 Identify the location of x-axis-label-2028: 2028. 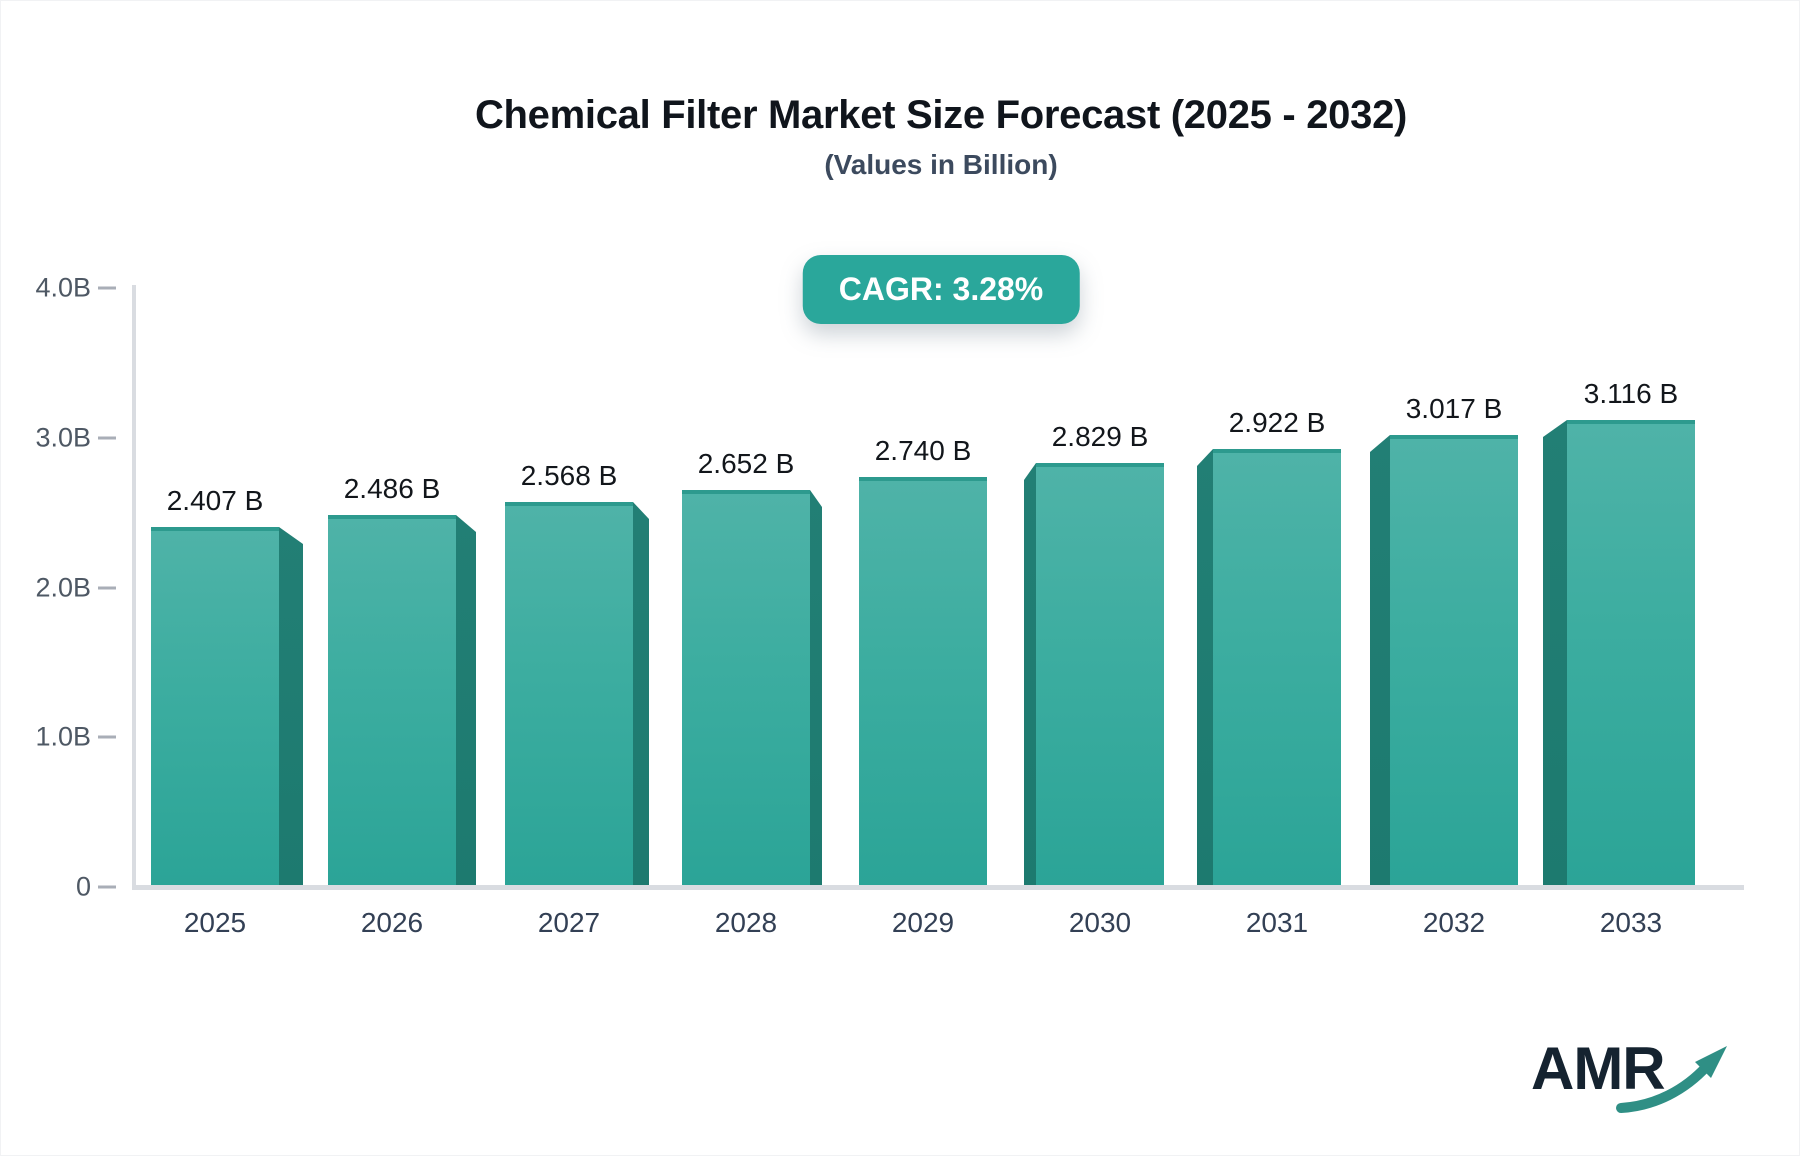
(746, 922).